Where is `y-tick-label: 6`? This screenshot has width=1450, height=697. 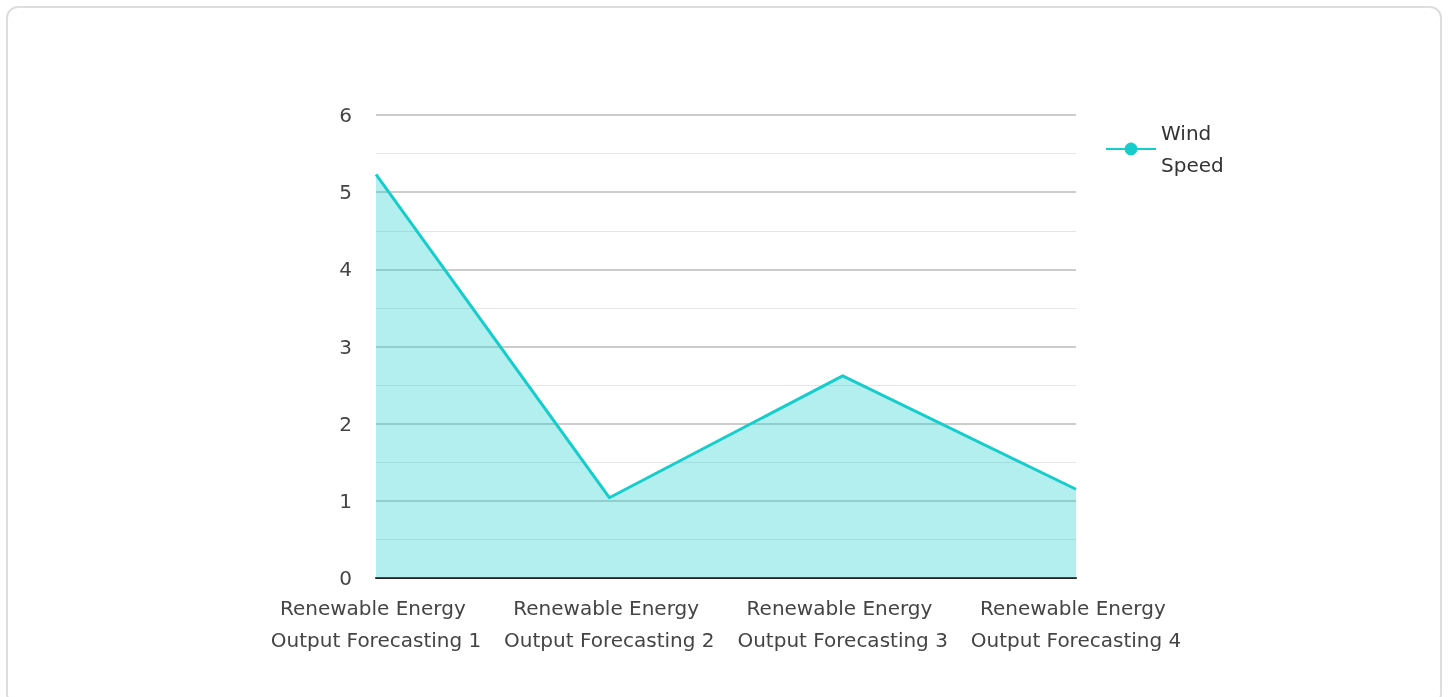 y-tick-label: 6 is located at coordinates (345, 115).